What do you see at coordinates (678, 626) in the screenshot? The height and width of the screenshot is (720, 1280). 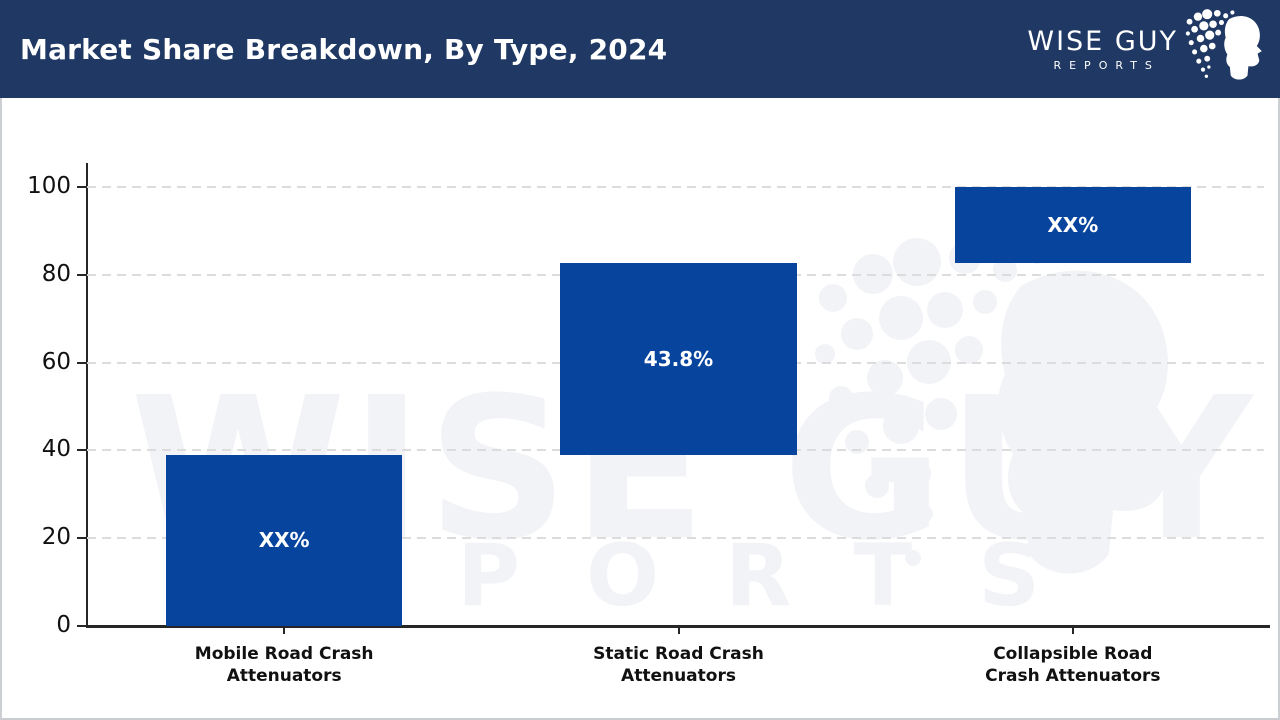 I see `x-axis-line` at bounding box center [678, 626].